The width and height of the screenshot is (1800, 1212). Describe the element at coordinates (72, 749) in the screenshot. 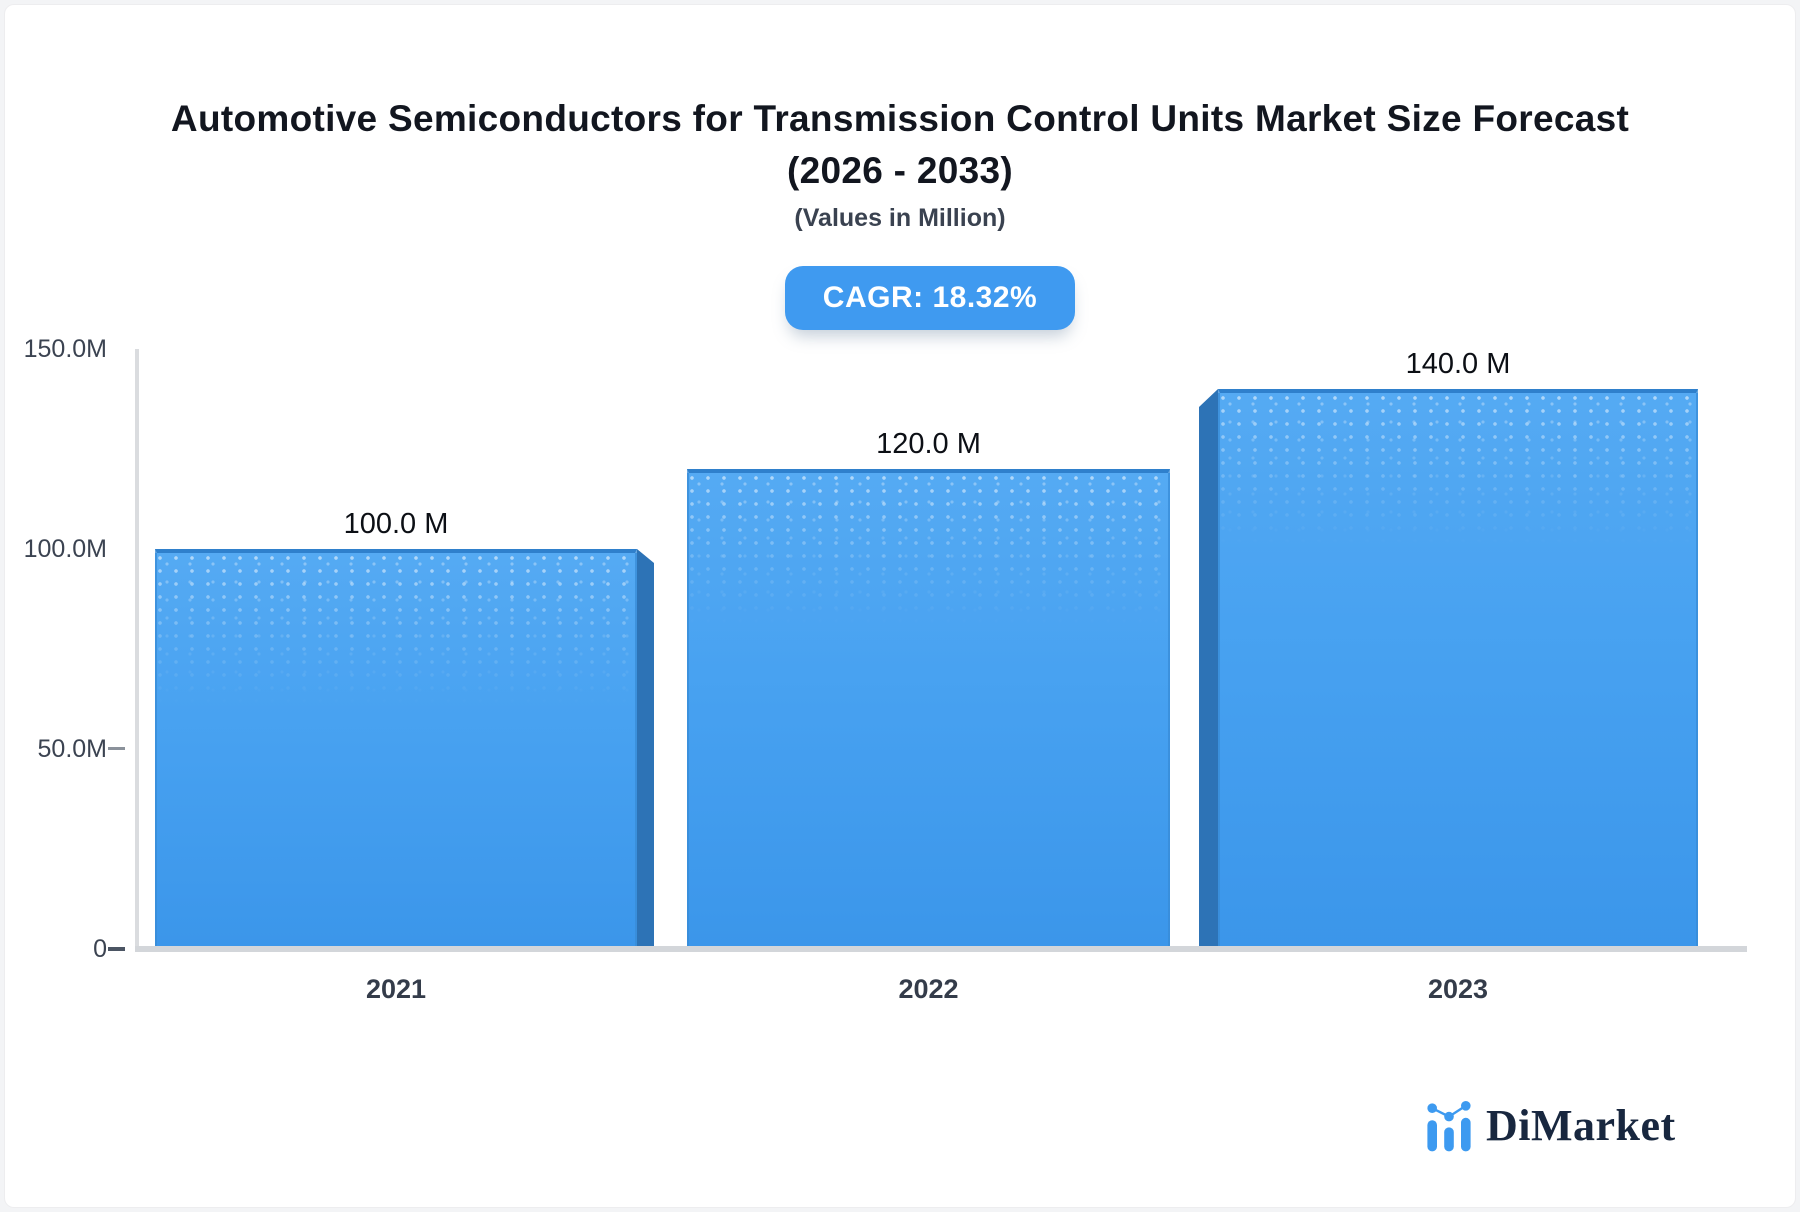

I see `y-axis-label: 50.0M` at that location.